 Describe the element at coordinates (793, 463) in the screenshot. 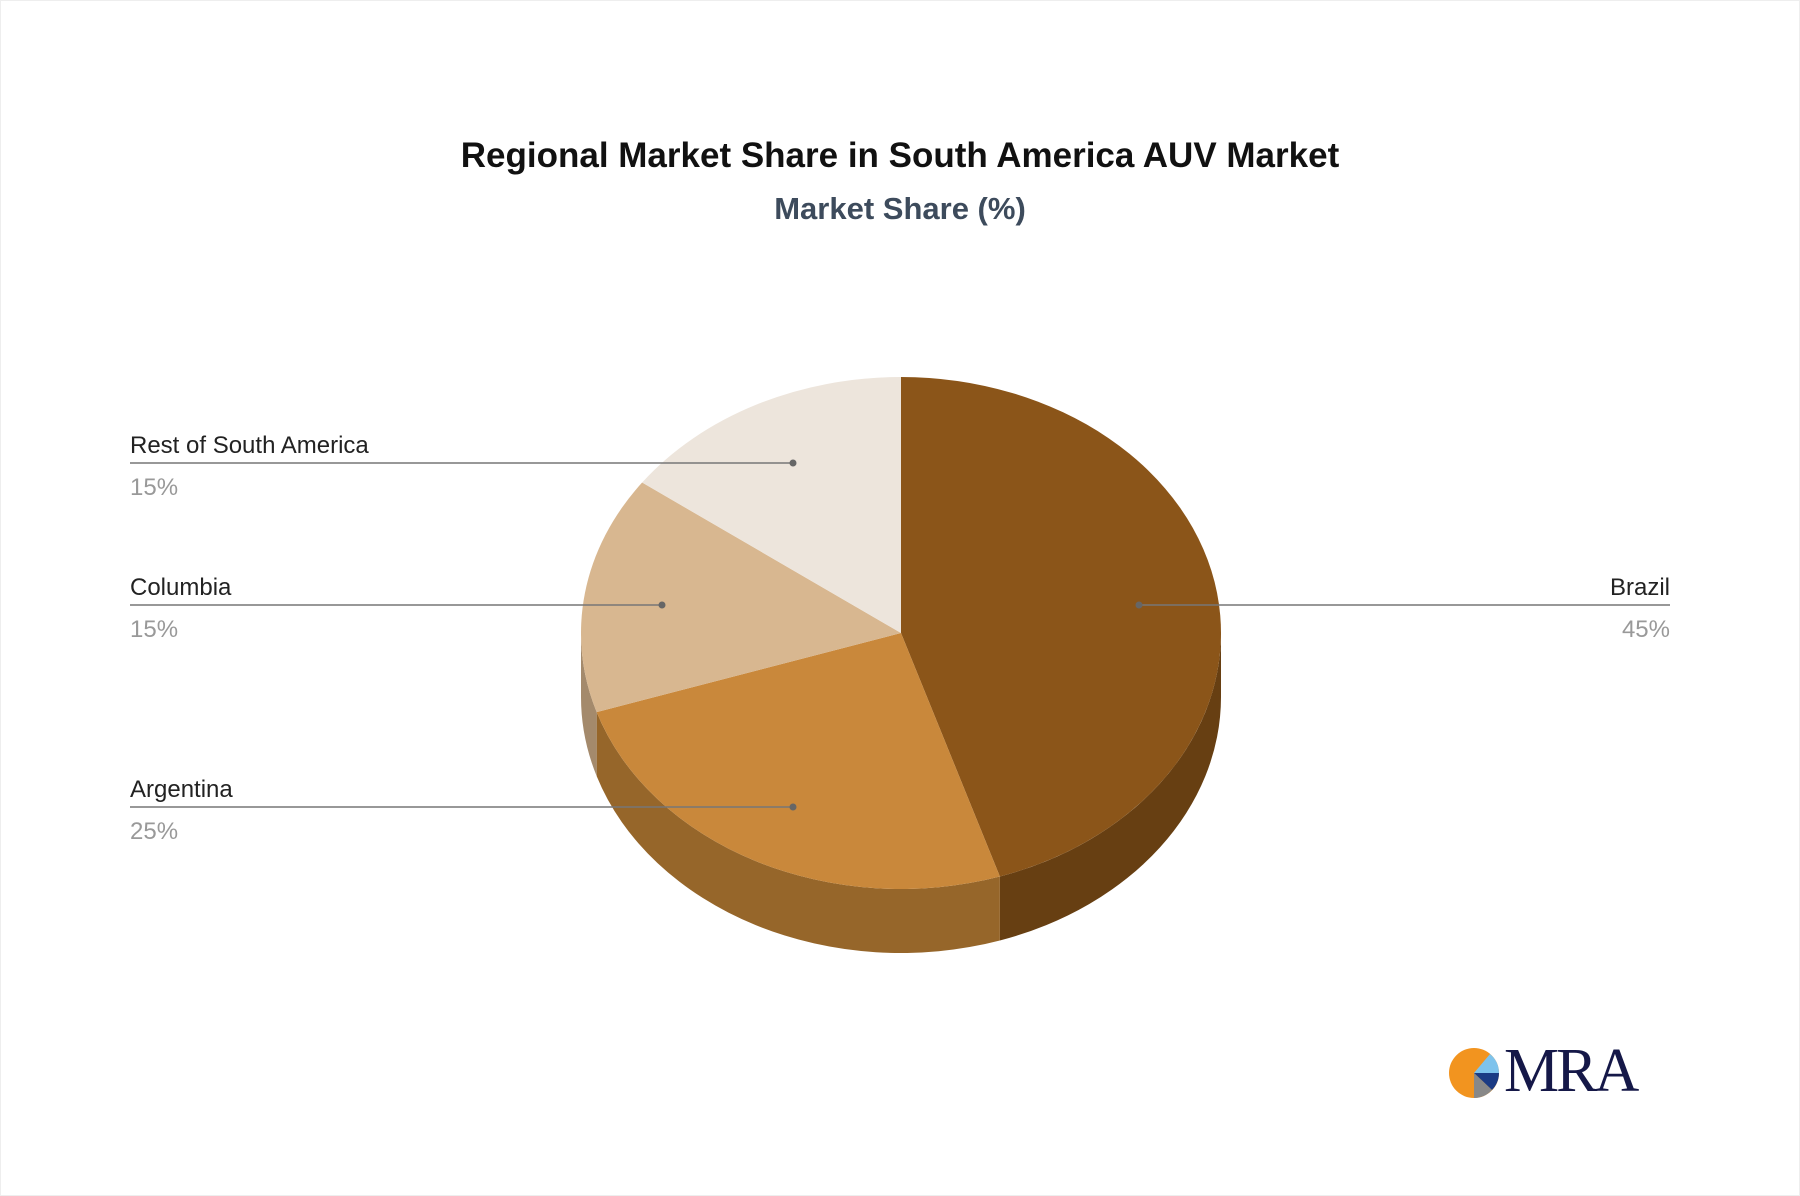

I see `leader-dot-rest-of-south-america` at that location.